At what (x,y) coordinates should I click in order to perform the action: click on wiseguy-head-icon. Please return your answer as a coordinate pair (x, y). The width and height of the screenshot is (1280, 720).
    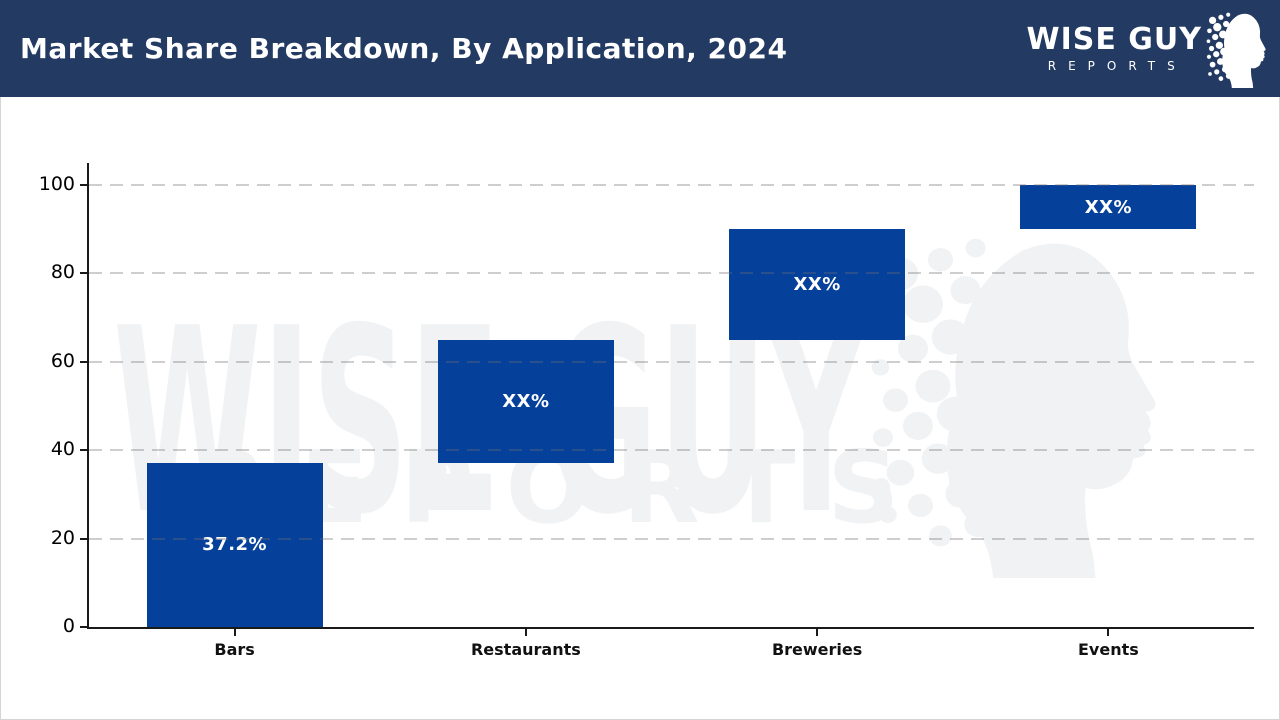
    Looking at the image, I should click on (1236, 50).